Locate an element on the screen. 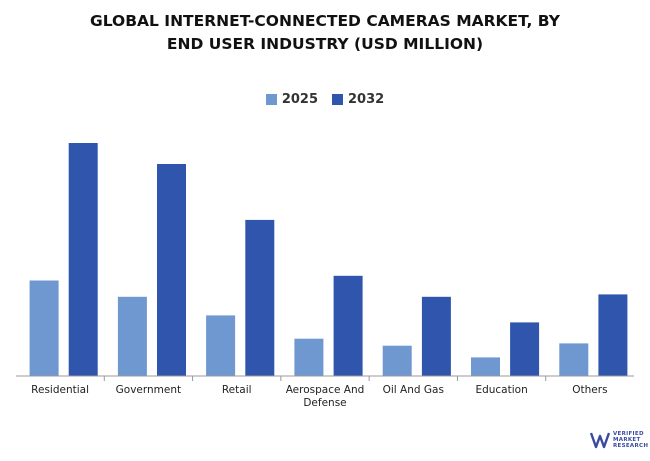  logo-line1: VERIFIED is located at coordinates (628, 434).